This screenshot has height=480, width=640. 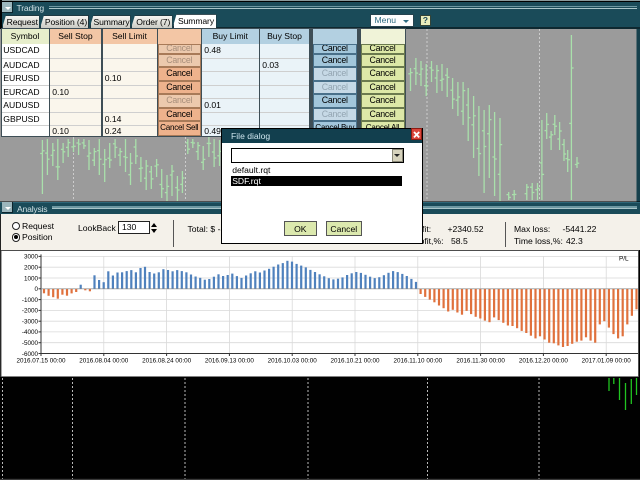 I want to click on svg-text: -2000, so click(x=30, y=311).